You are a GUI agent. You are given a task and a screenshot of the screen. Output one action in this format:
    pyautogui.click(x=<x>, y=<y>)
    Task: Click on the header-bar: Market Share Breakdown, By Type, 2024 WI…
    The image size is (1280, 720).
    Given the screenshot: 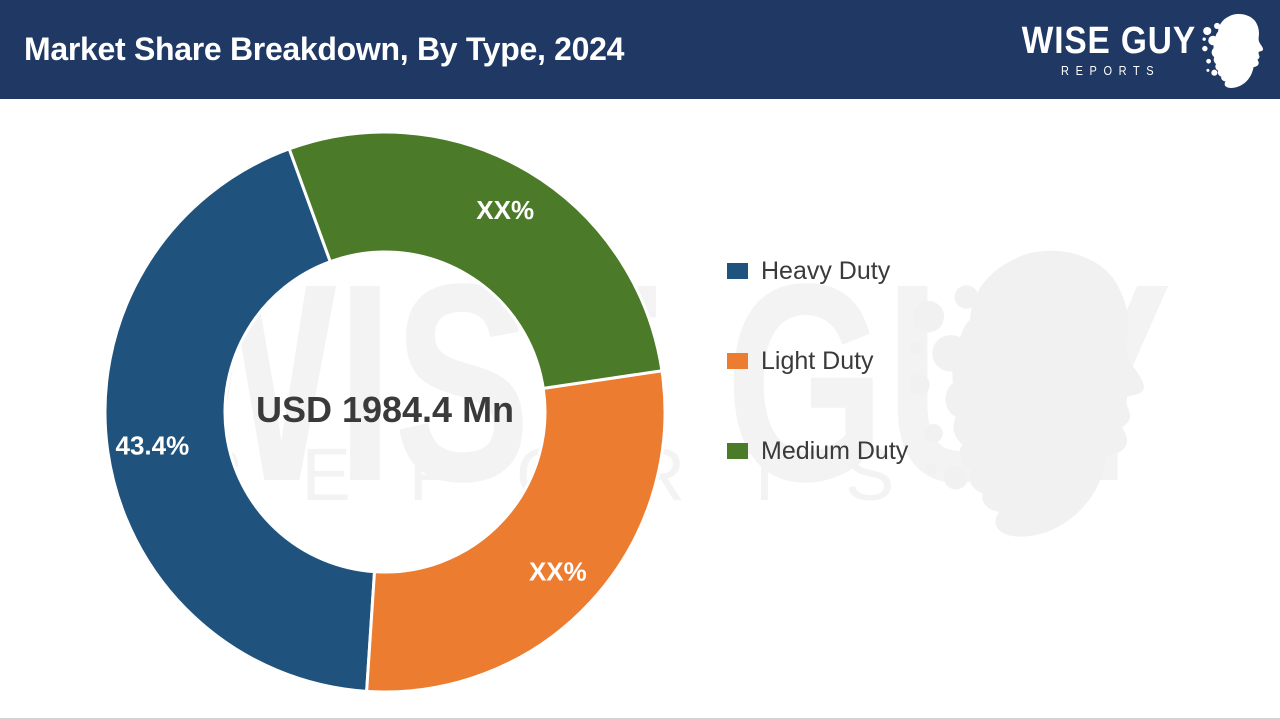 What is the action you would take?
    pyautogui.click(x=640, y=49)
    